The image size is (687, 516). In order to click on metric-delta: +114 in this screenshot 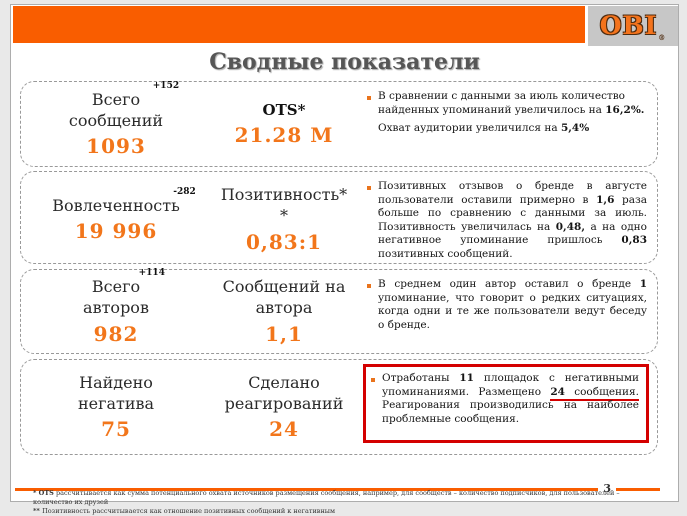, I will do `click(151, 273)`.